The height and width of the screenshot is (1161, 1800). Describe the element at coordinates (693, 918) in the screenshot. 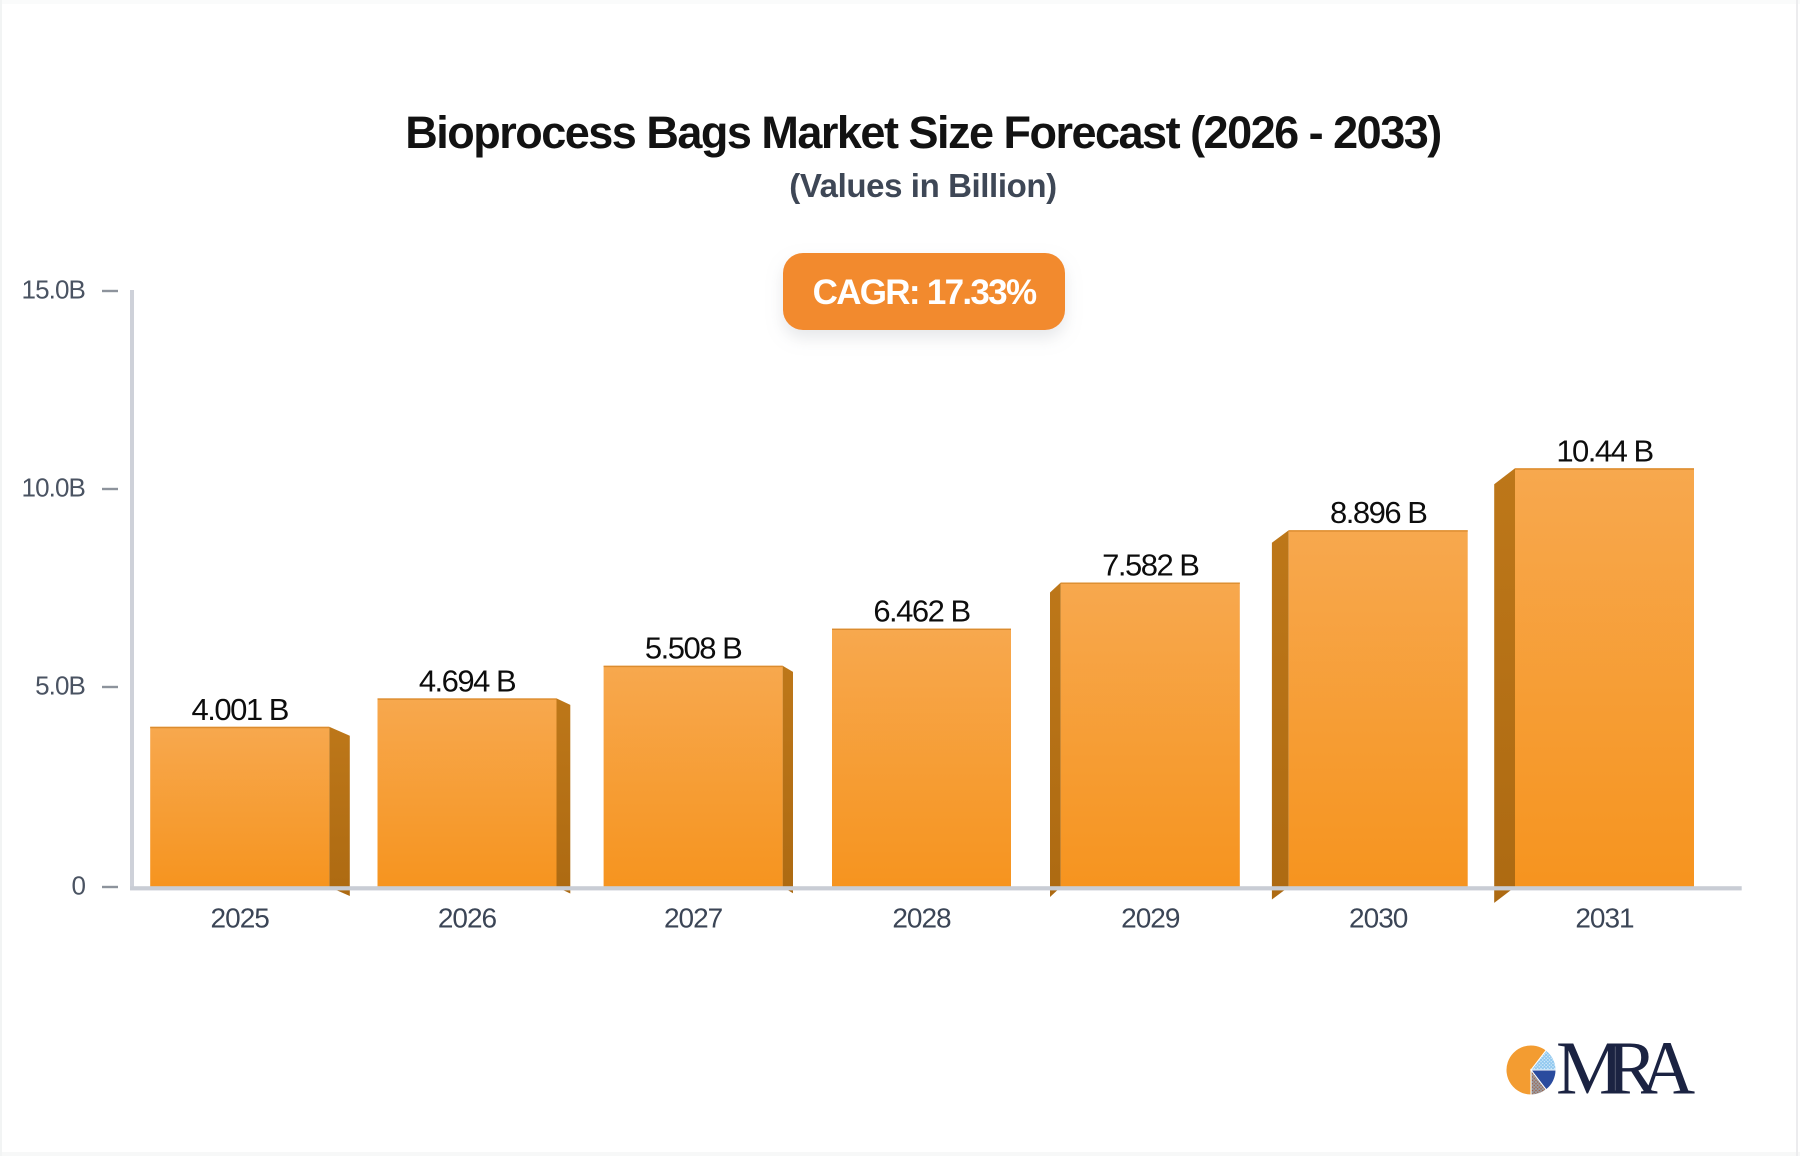

I see `svg-text: 2027` at that location.